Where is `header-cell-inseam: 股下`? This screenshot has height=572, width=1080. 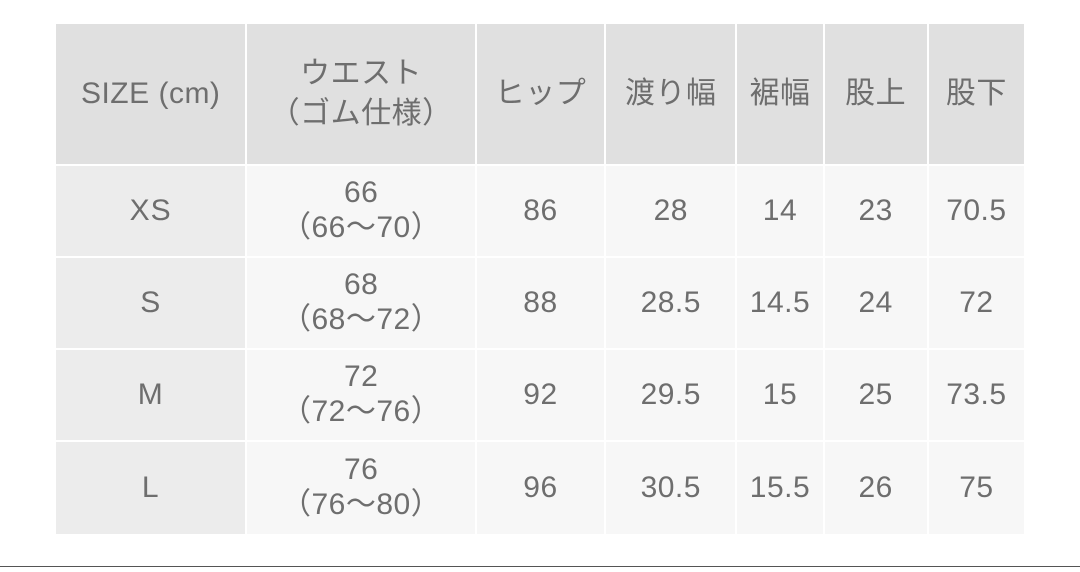
header-cell-inseam: 股下 is located at coordinates (976, 94).